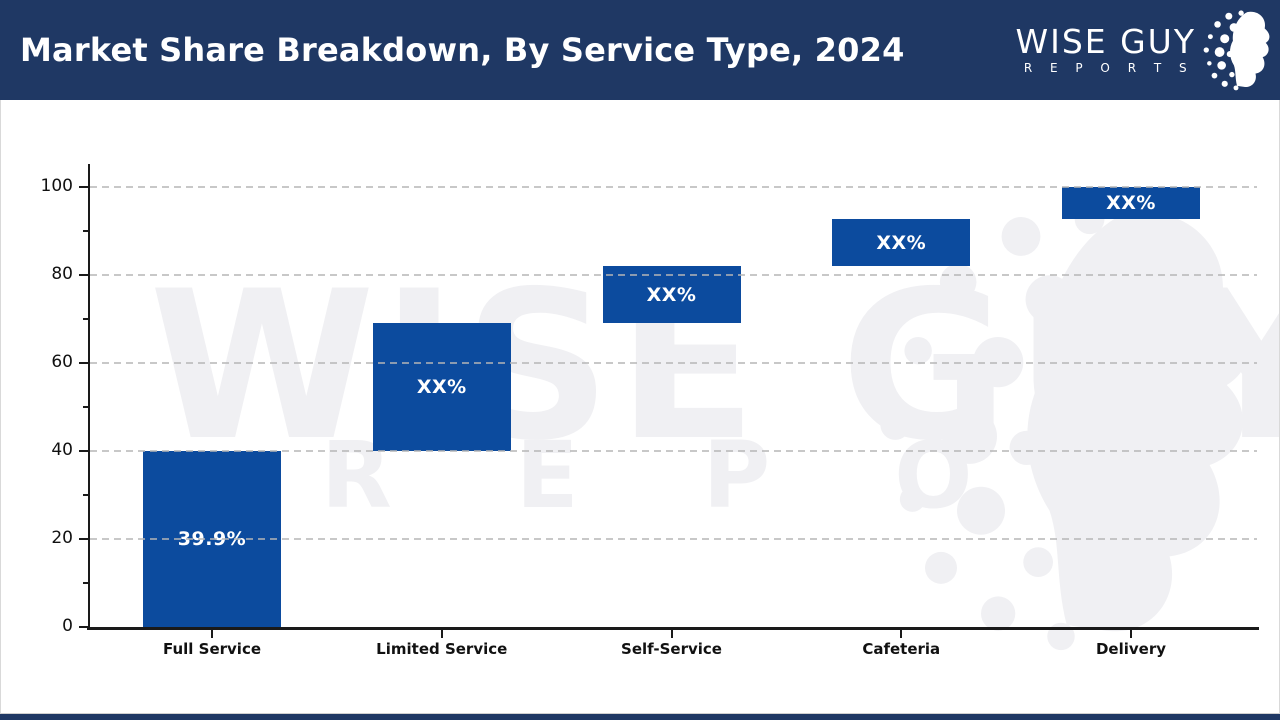 The image size is (1280, 720). What do you see at coordinates (901, 649) in the screenshot?
I see `x-label-cafeteria: Cafeteria` at bounding box center [901, 649].